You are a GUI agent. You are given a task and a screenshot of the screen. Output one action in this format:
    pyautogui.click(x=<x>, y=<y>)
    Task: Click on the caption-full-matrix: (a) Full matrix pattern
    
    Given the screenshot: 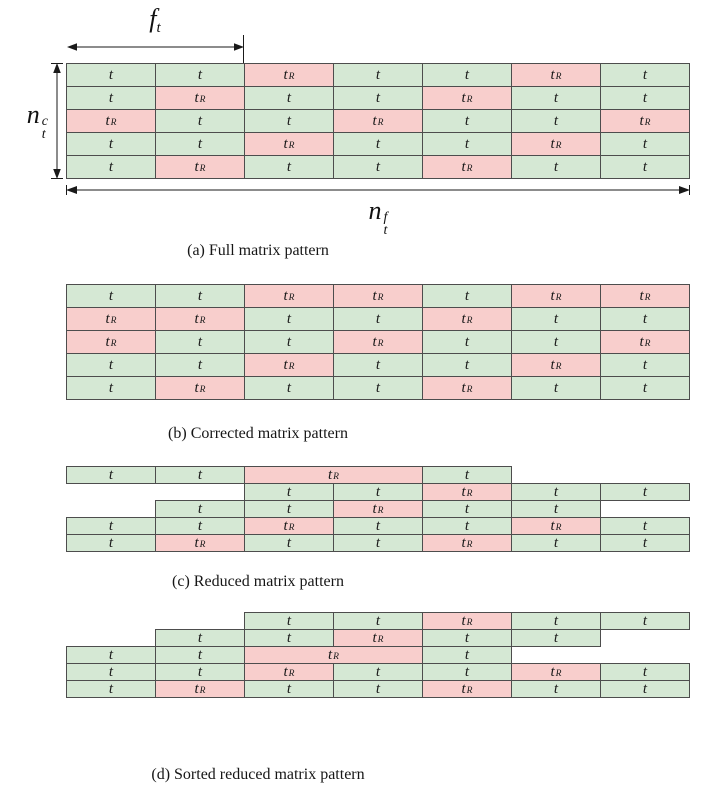 What is the action you would take?
    pyautogui.click(x=258, y=250)
    